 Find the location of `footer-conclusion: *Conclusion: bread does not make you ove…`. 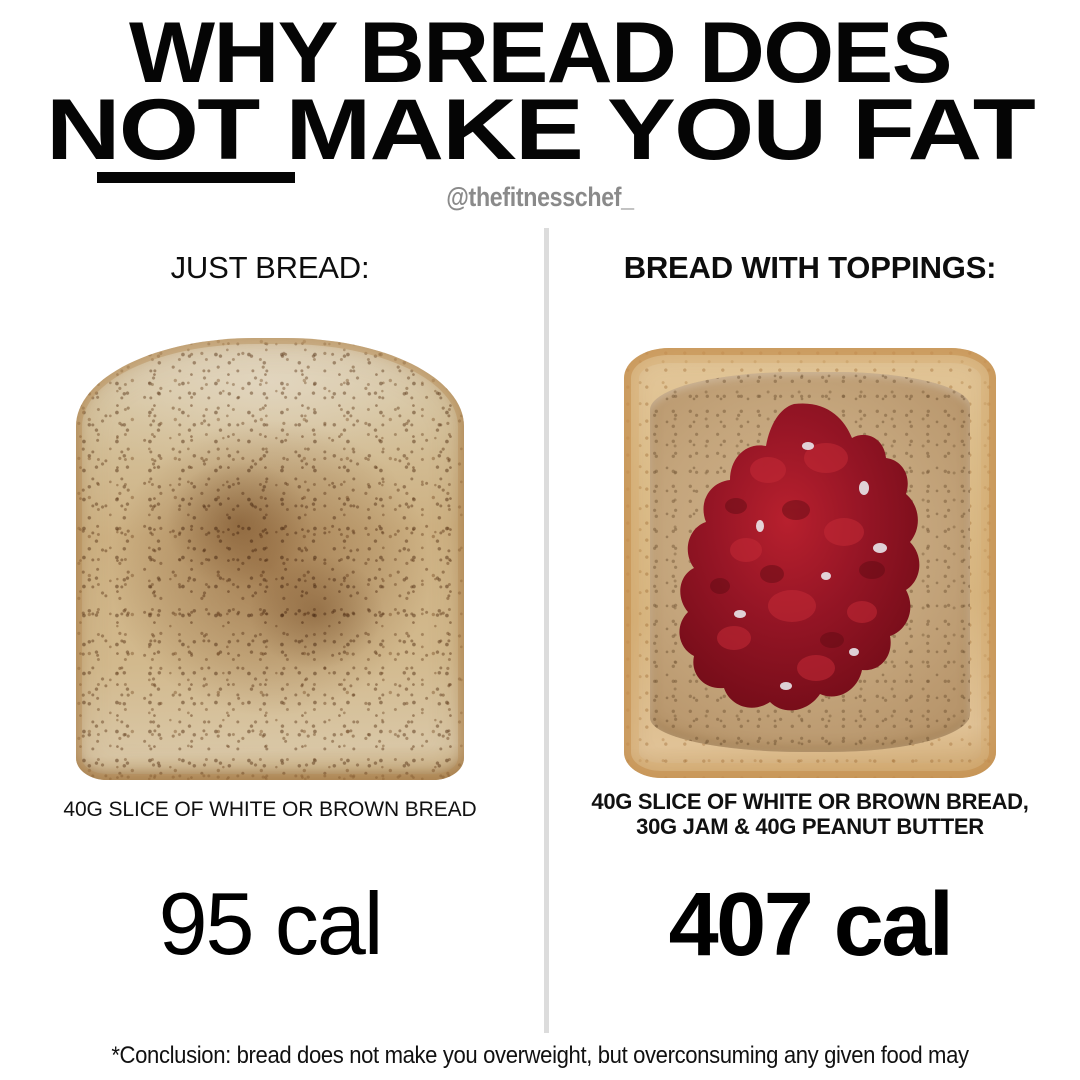

footer-conclusion: *Conclusion: bread does not make you ove… is located at coordinates (540, 1055).